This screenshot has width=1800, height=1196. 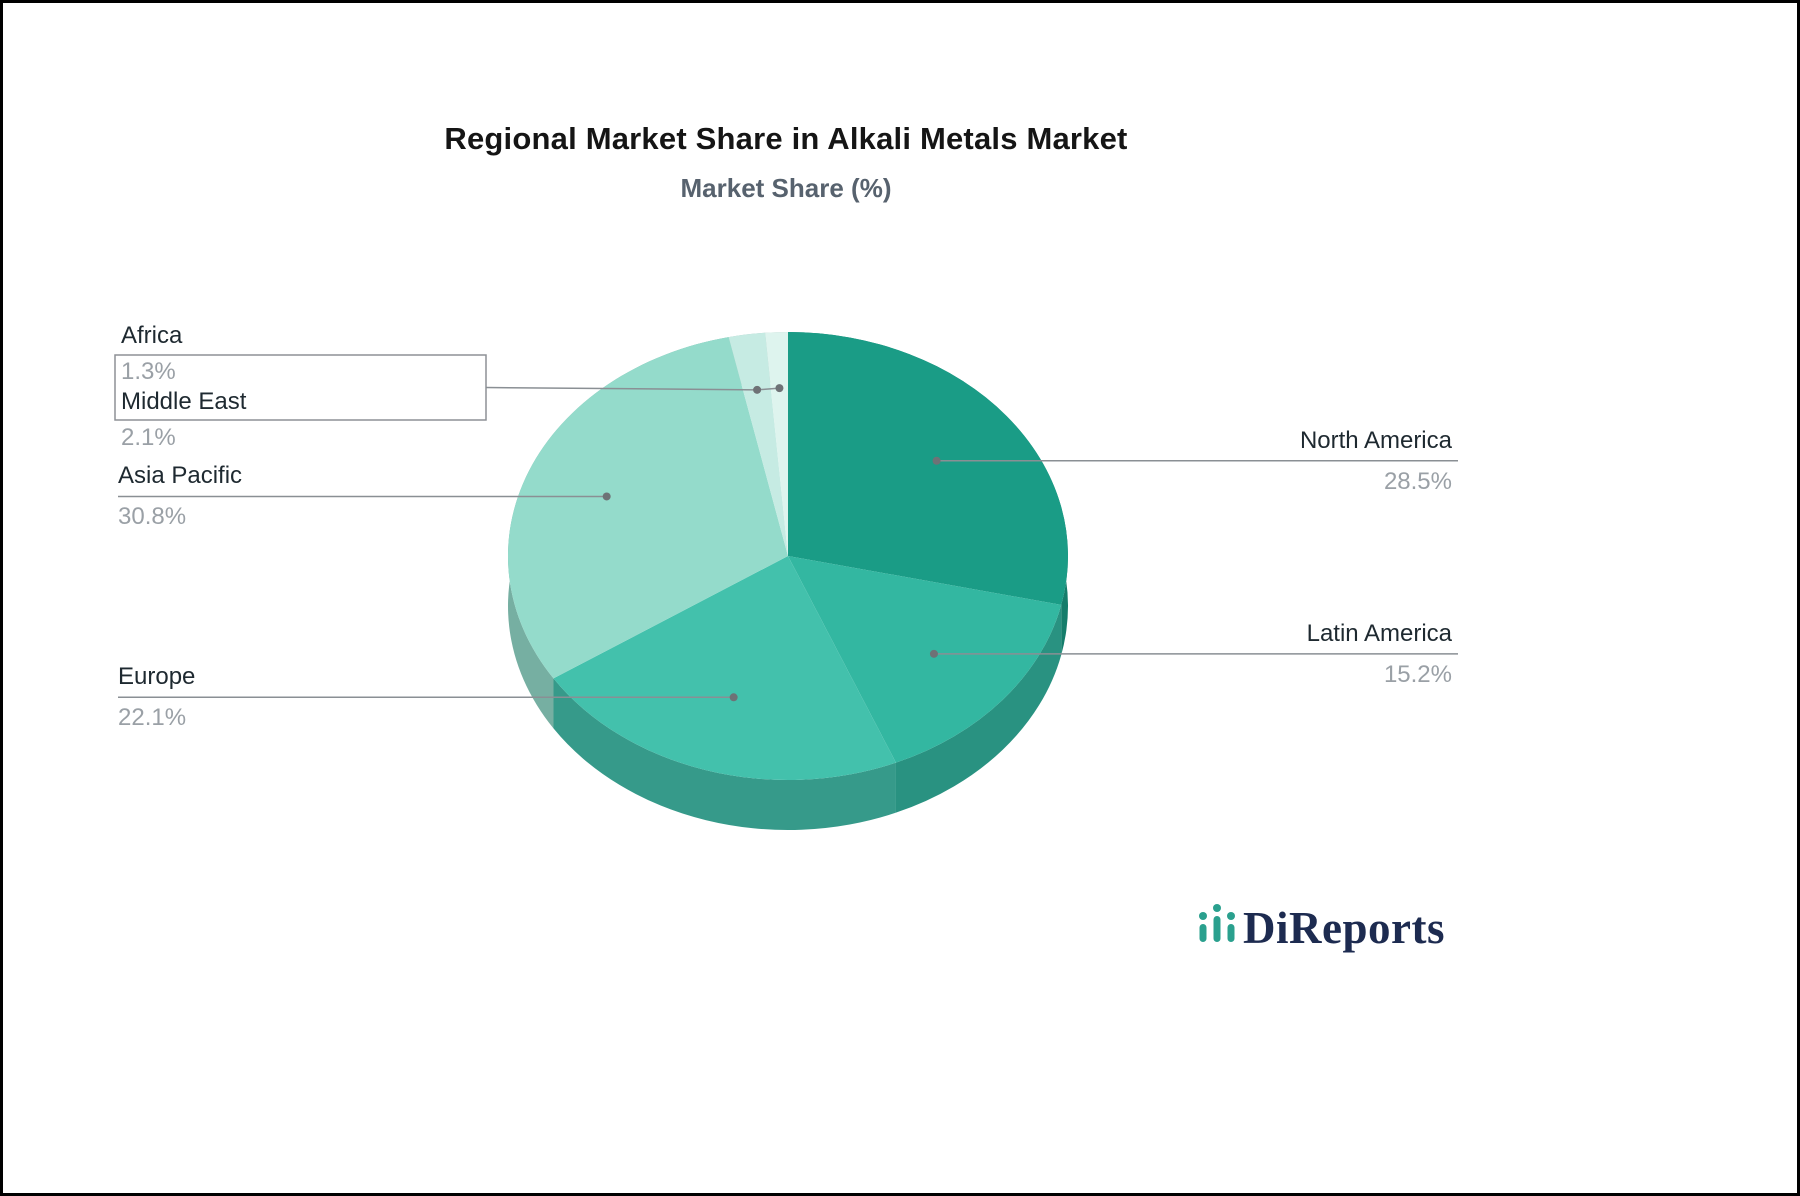 I want to click on brand-wordmark: DiReports, so click(x=1344, y=928).